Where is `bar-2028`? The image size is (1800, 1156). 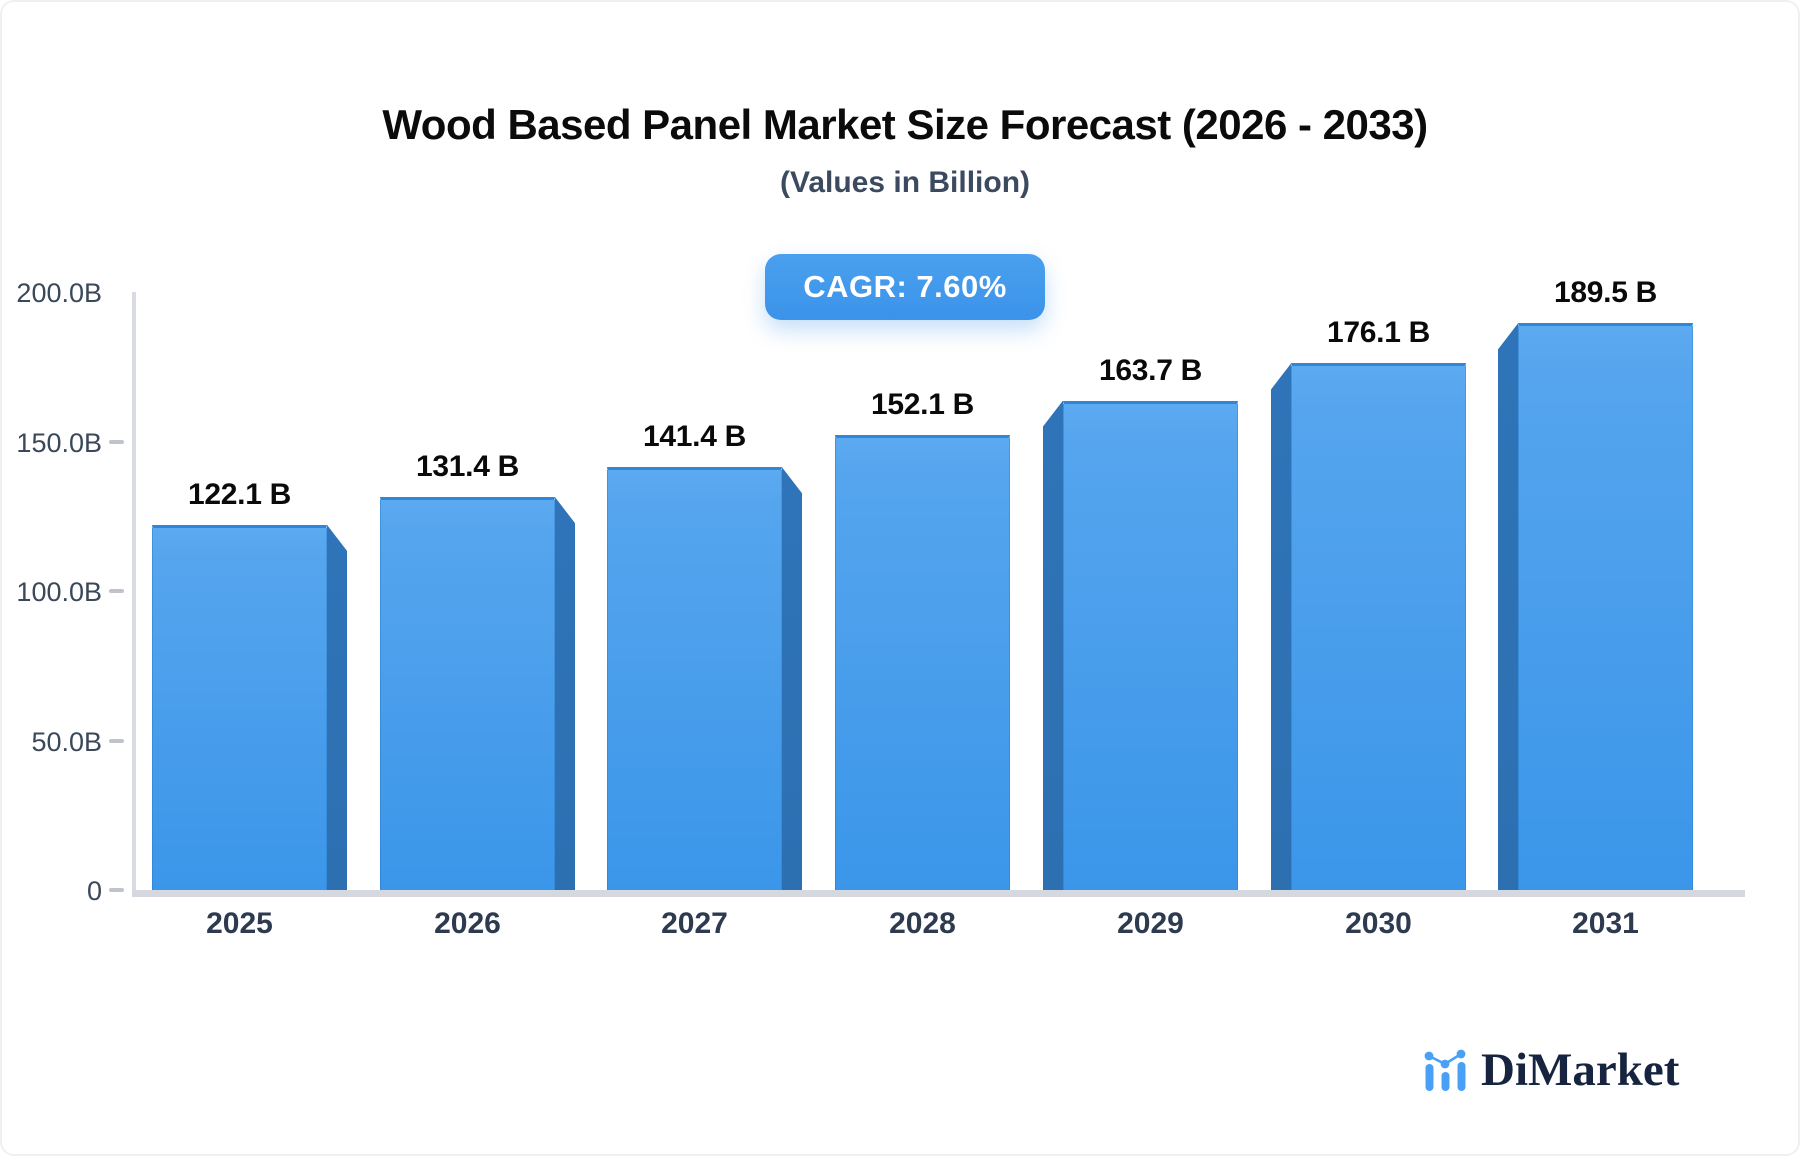
bar-2028 is located at coordinates (922, 662).